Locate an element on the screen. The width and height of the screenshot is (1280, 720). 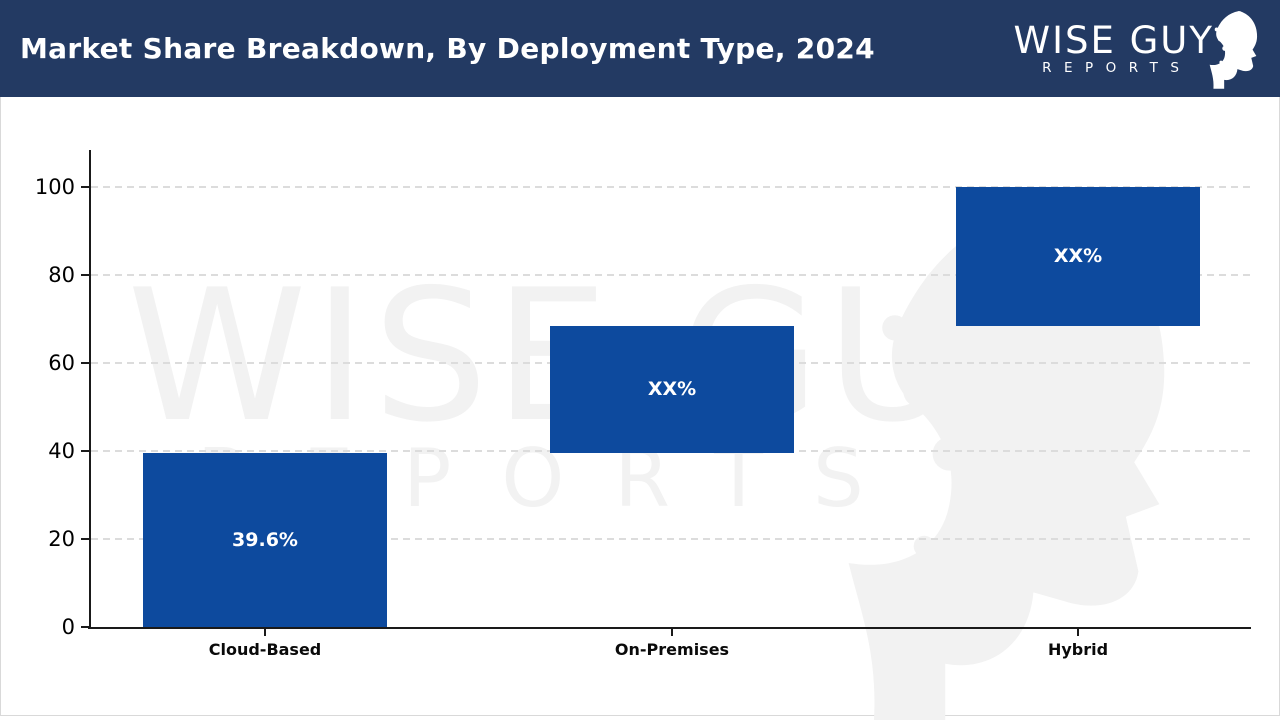
y-tick-label: 0 is located at coordinates (68, 627).